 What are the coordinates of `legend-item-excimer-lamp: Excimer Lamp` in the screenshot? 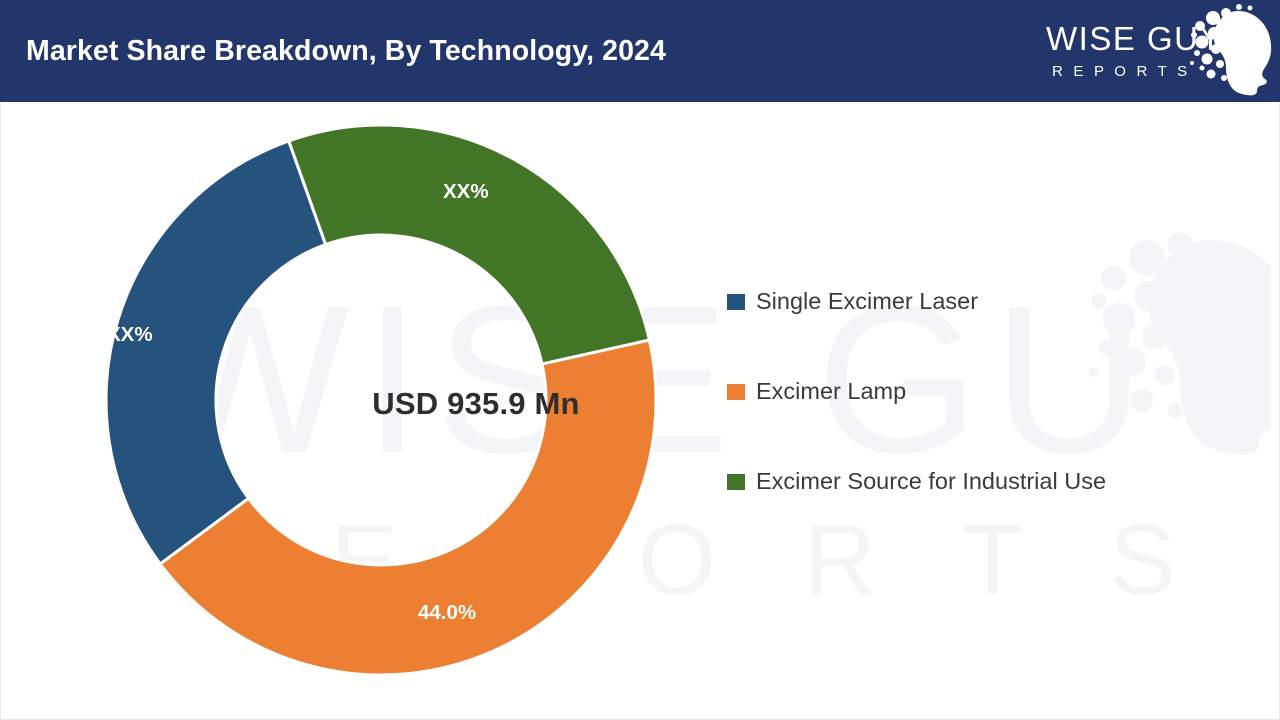 It's located at (987, 392).